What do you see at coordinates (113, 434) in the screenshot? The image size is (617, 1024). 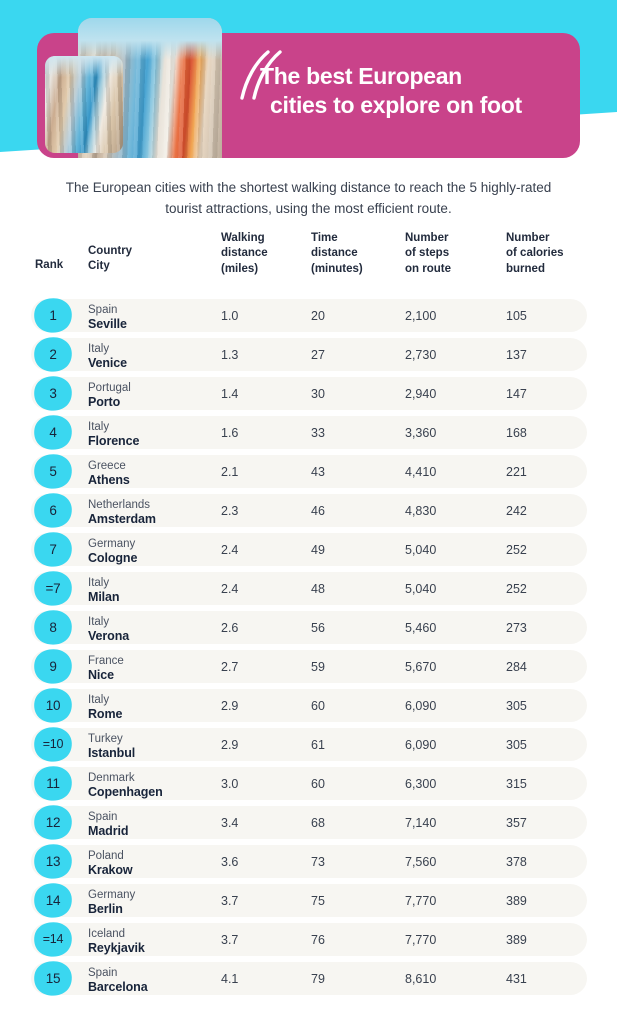 I see `cell-country-city: Italy Florence` at bounding box center [113, 434].